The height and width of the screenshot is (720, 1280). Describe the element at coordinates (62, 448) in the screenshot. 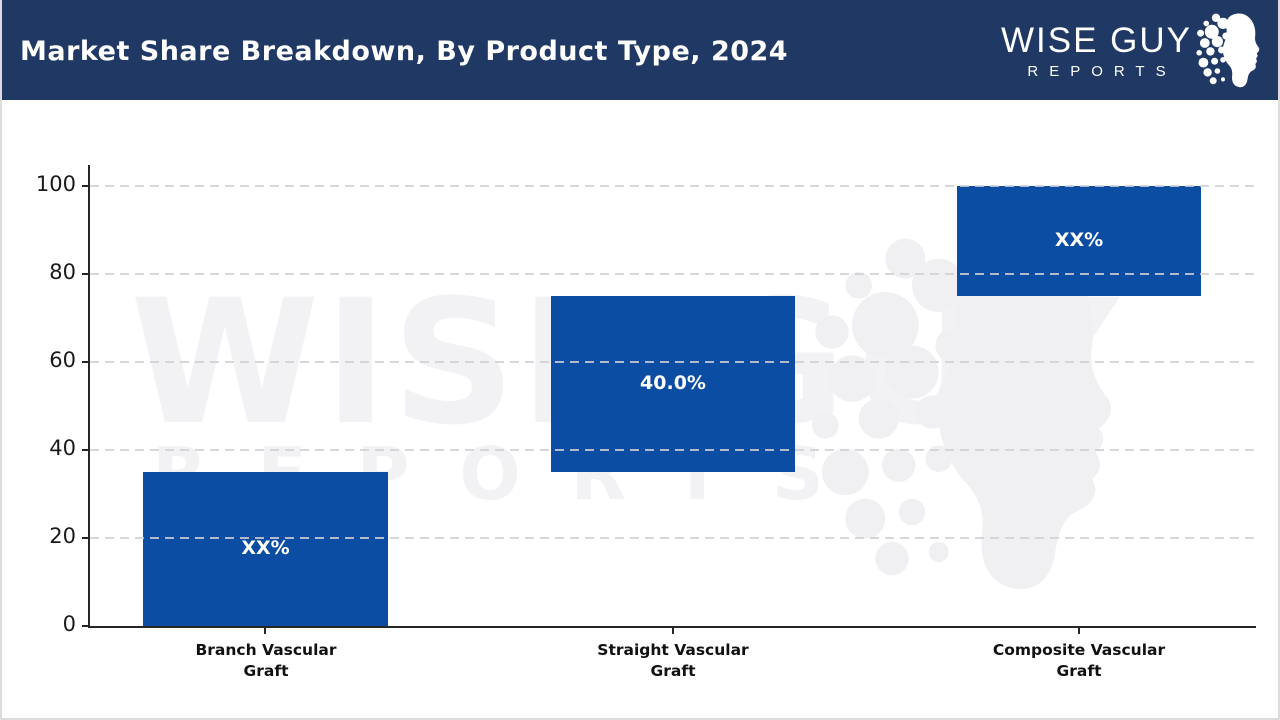

I see `y-tick-label: 40` at that location.